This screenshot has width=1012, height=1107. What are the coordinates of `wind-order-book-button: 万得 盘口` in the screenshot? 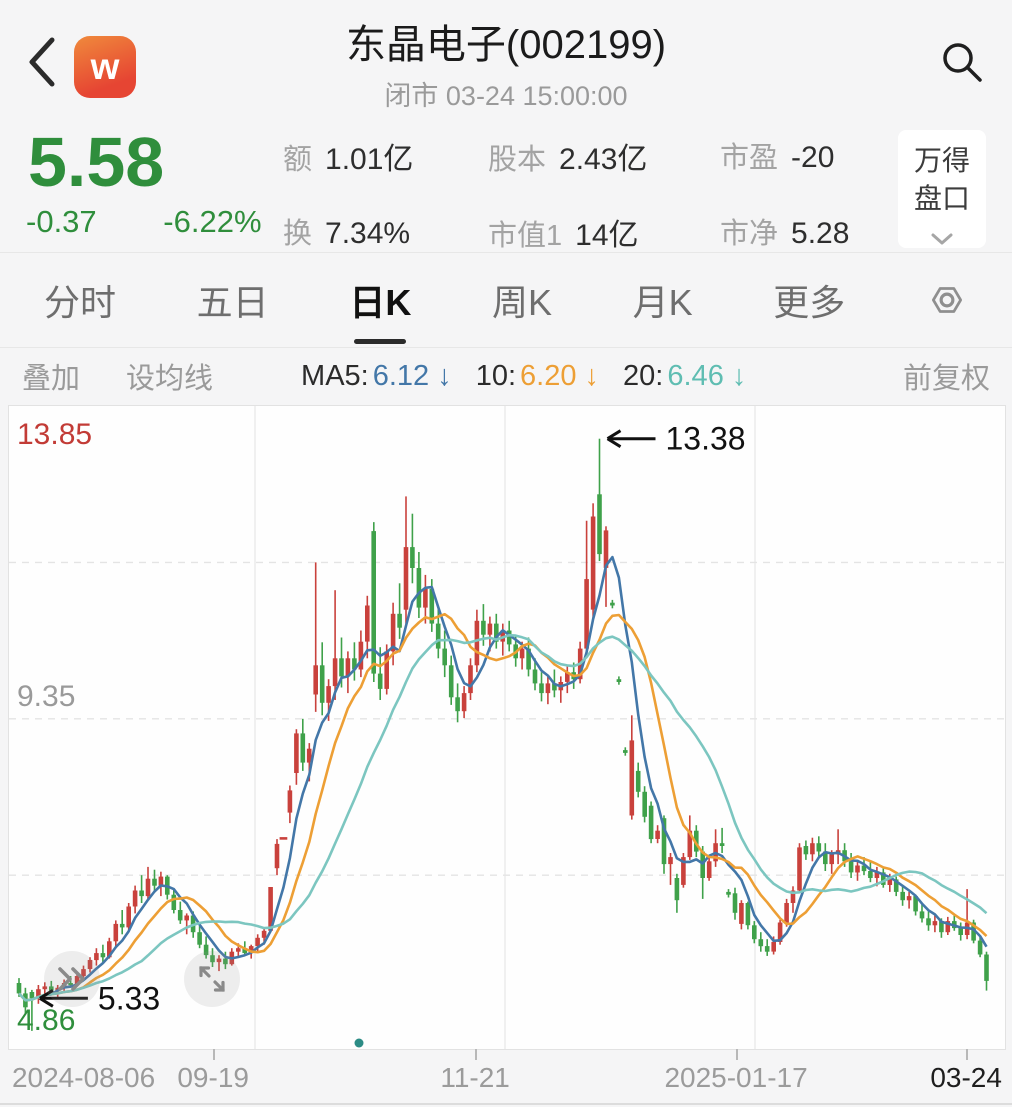 It's located at (942, 189).